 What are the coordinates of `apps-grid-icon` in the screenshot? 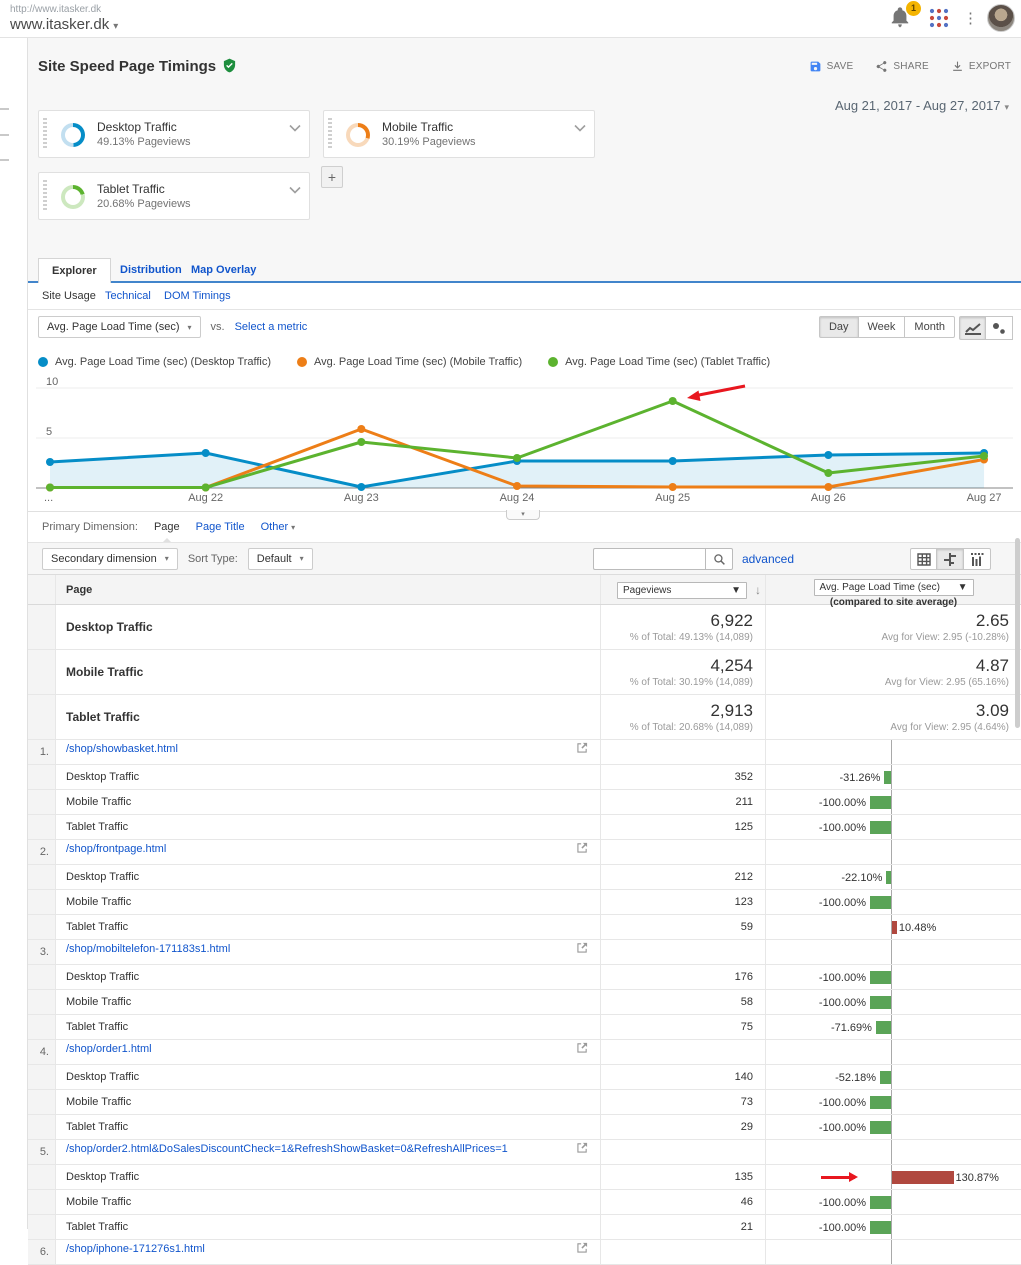 It's located at (939, 18).